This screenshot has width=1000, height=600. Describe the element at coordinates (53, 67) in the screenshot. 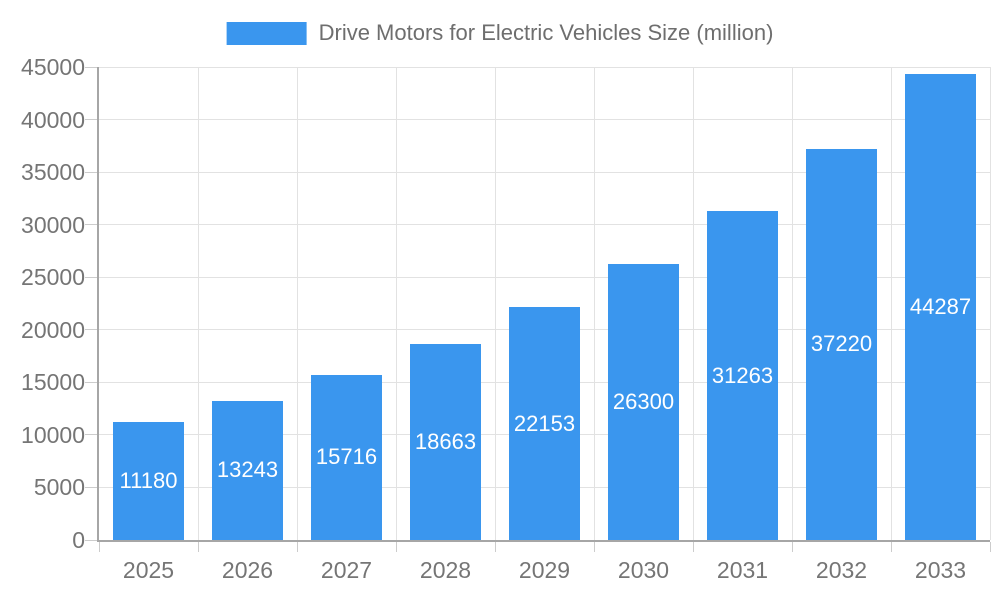

I see `y-axis-tick-label: 45000` at that location.